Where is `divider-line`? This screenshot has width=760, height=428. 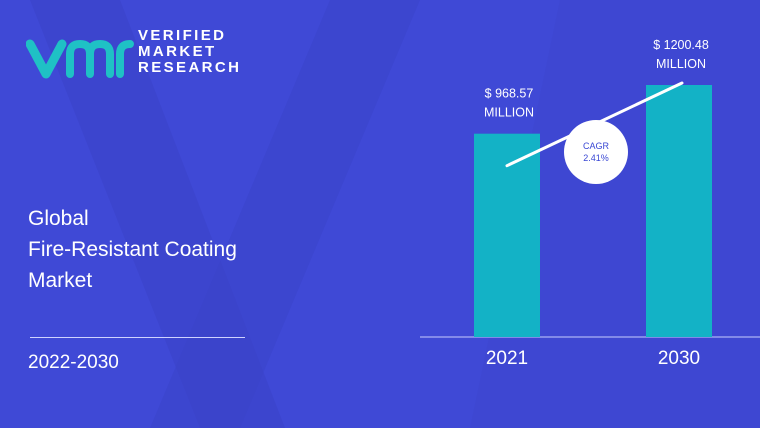
divider-line is located at coordinates (137, 337).